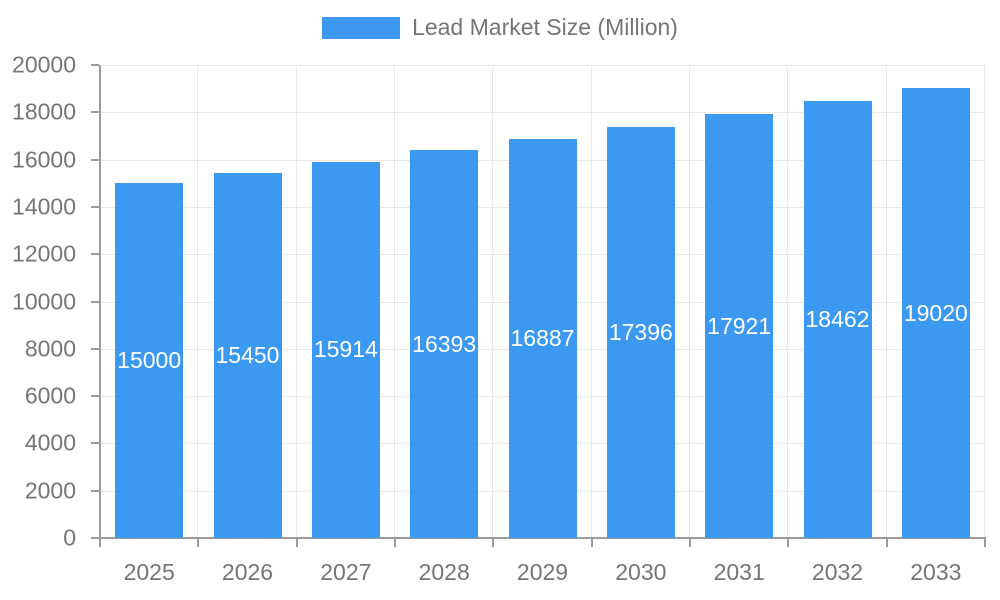  Describe the element at coordinates (50, 395) in the screenshot. I see `y-axis-tick-label: 6000` at that location.